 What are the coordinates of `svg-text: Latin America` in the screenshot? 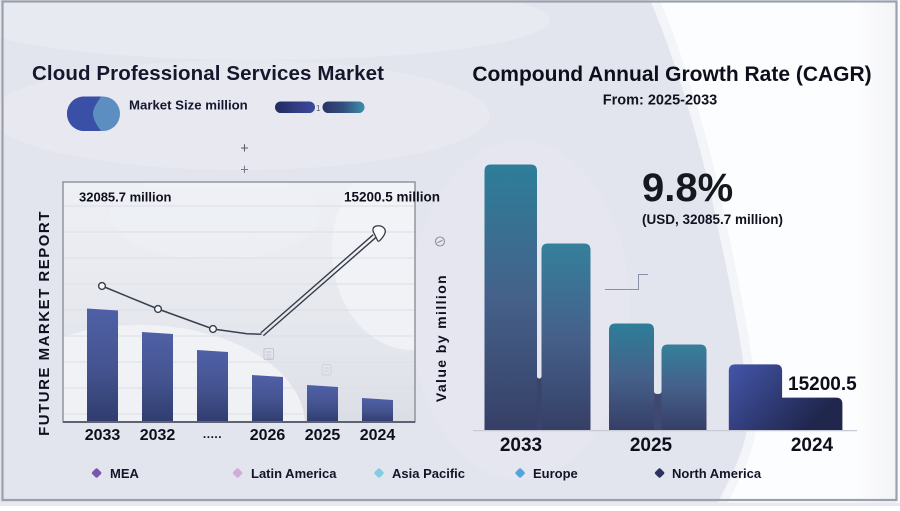 It's located at (294, 473).